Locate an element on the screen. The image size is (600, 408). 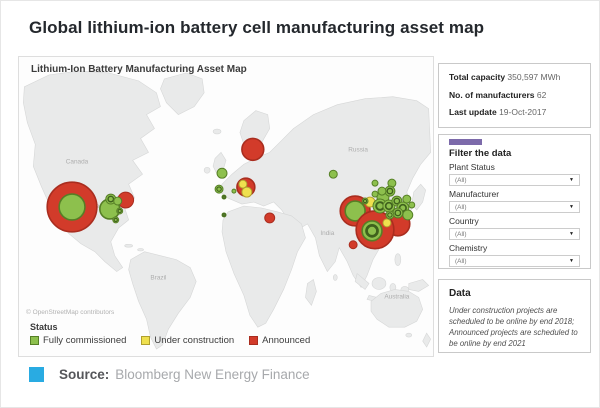
filter-dropdown-manufacturer: (All) ▼ is located at coordinates (514, 207).